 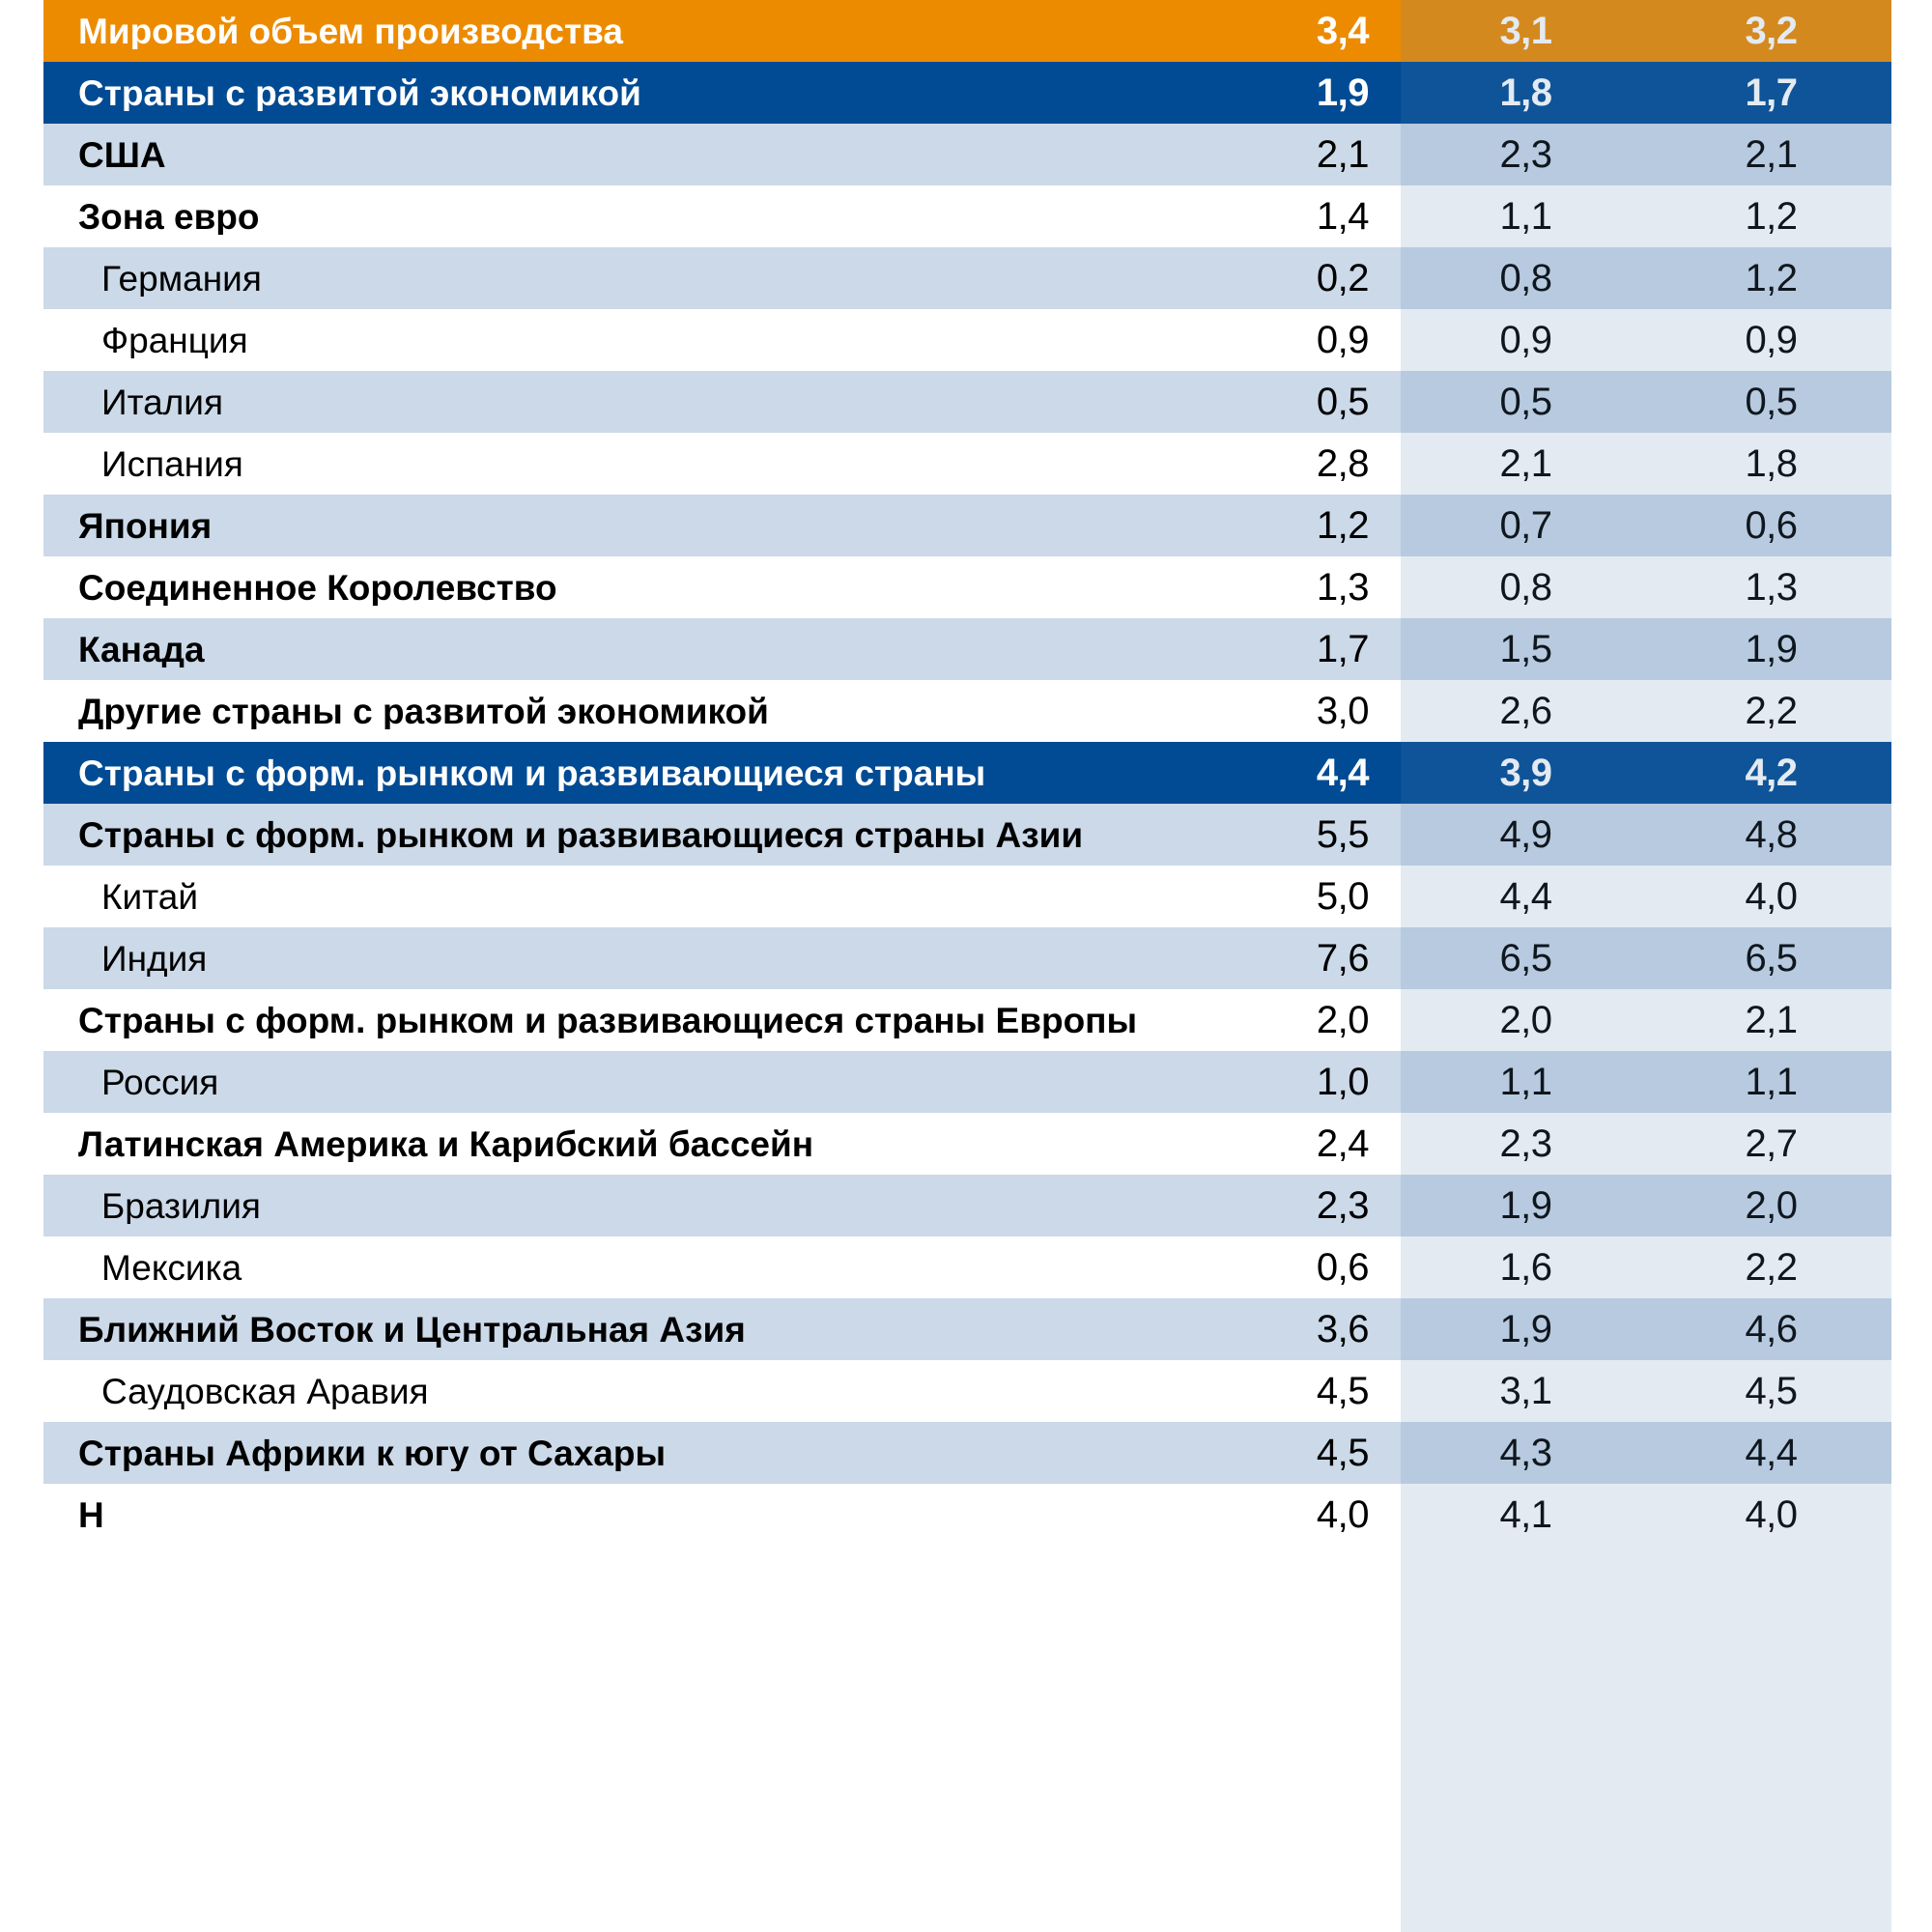 What do you see at coordinates (967, 1082) in the screenshot?
I see `table-row: Россия 1,0 1,1 1,1` at bounding box center [967, 1082].